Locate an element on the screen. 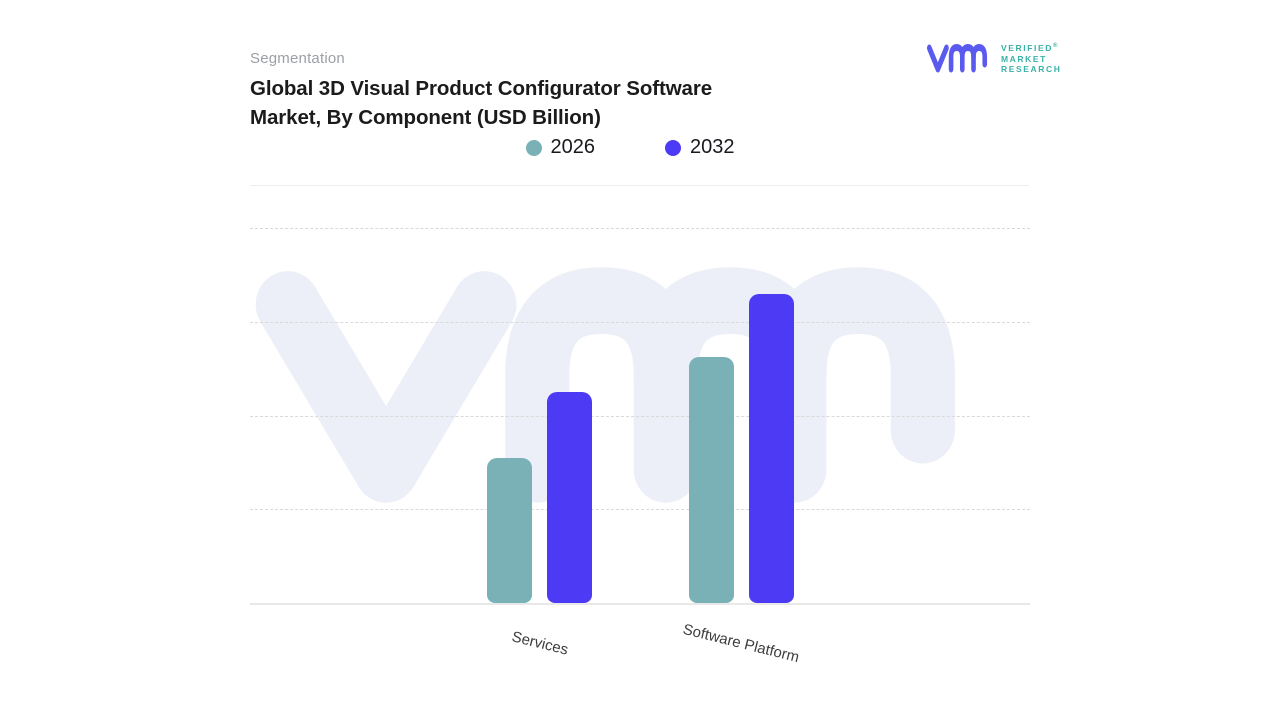 Image resolution: width=1280 pixels, height=720 pixels. logo-line-market: MARKET is located at coordinates (1024, 58).